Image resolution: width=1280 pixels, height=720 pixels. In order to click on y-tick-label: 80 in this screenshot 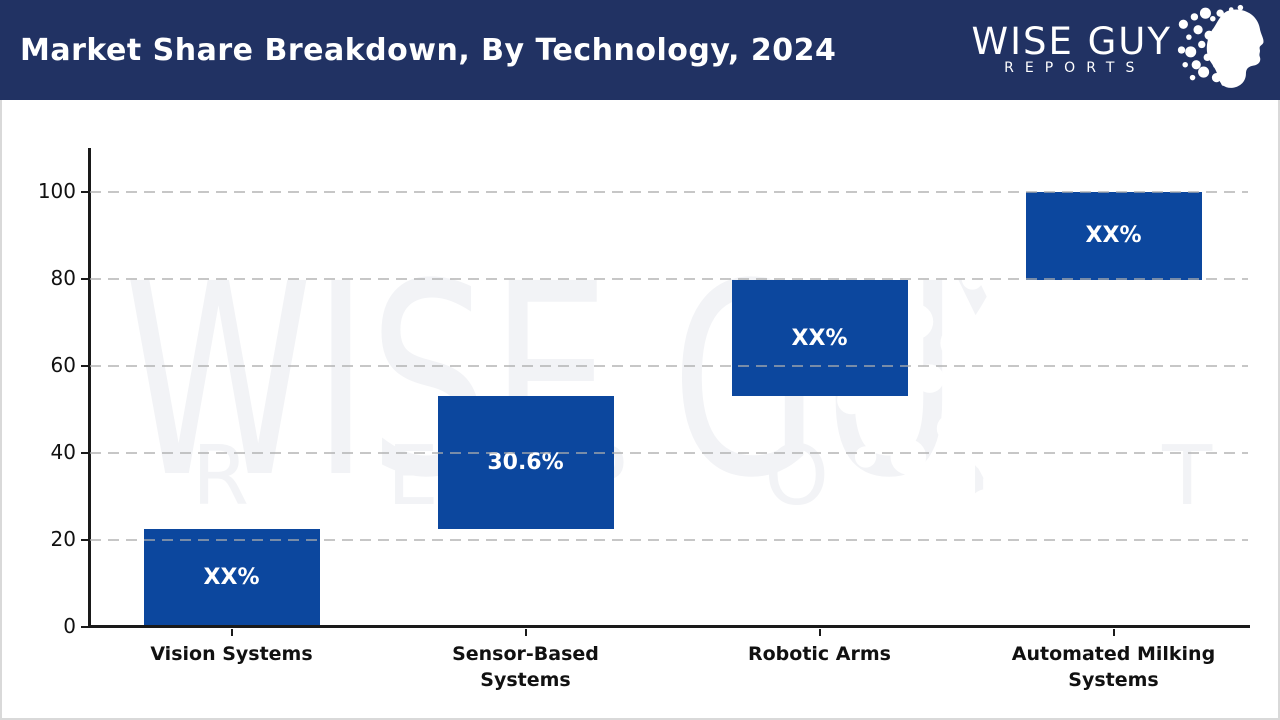, I will do `click(63, 277)`.